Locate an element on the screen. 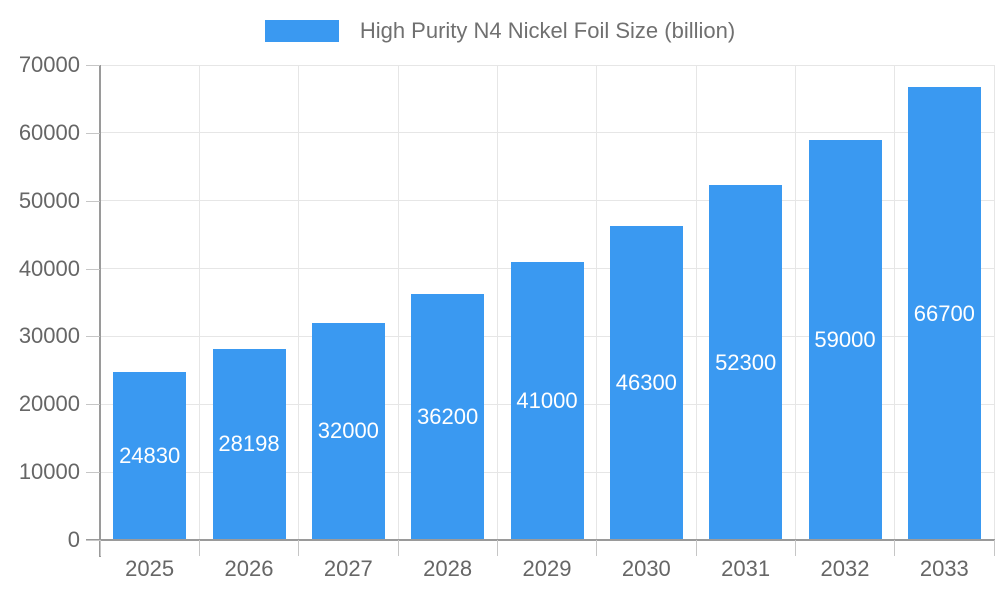 This screenshot has width=1000, height=600. y-tick-label: 30000 is located at coordinates (49, 336).